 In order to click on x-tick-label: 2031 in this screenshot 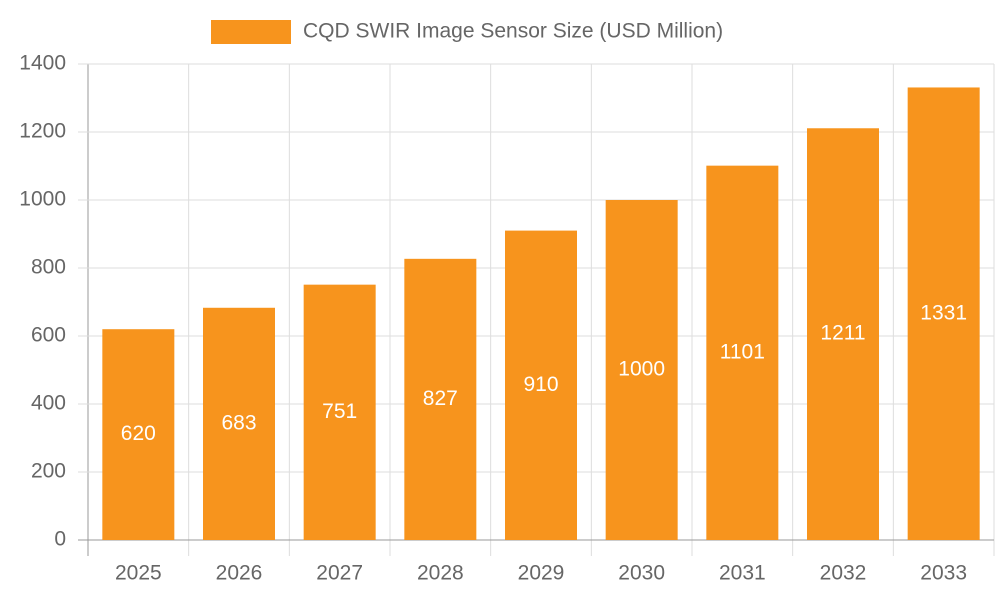, I will do `click(742, 573)`.